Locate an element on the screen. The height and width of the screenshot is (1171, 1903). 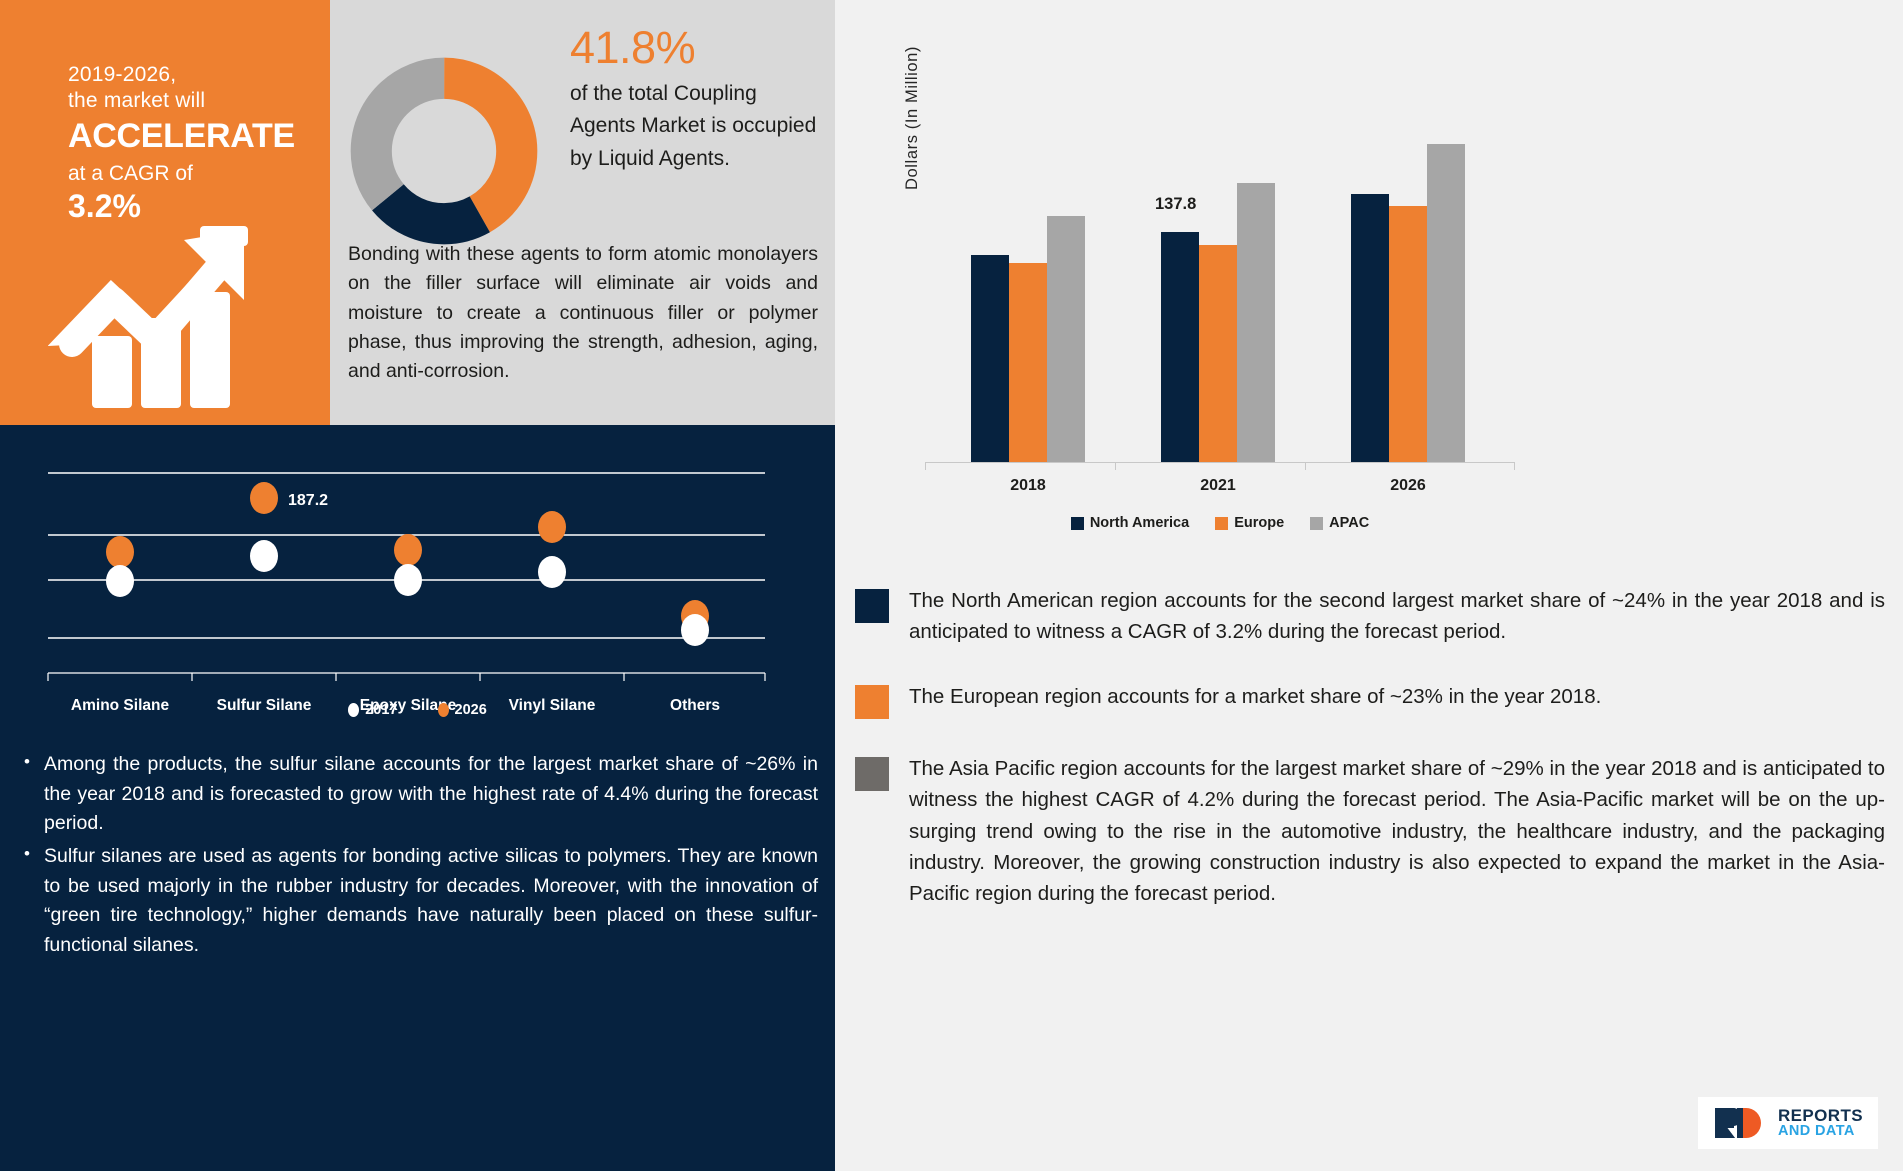
legend-swatch-north-america-icon is located at coordinates (1077, 523).